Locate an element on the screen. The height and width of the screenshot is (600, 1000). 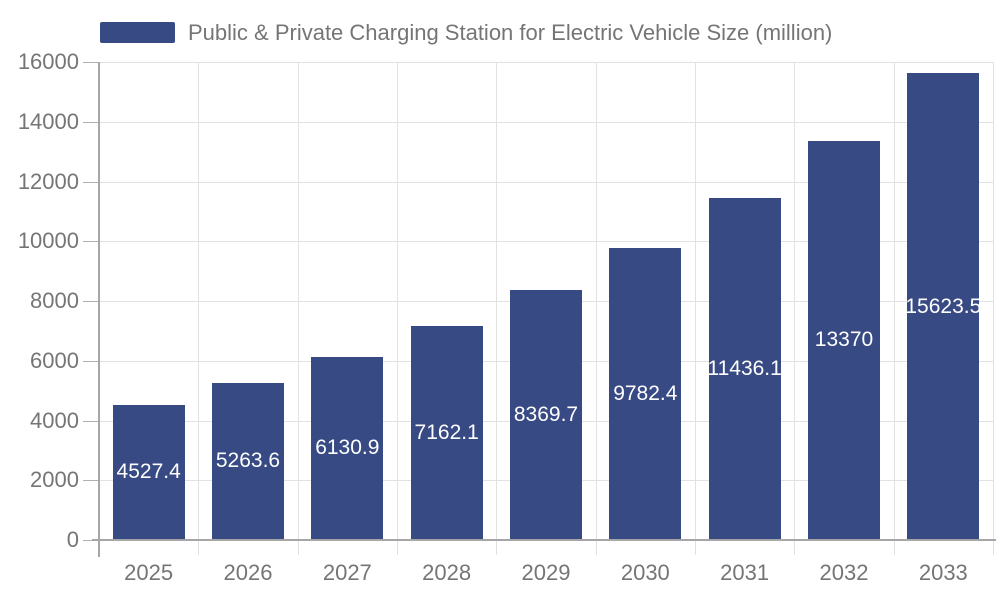
bar-value-label: 7162.1 is located at coordinates (446, 433).